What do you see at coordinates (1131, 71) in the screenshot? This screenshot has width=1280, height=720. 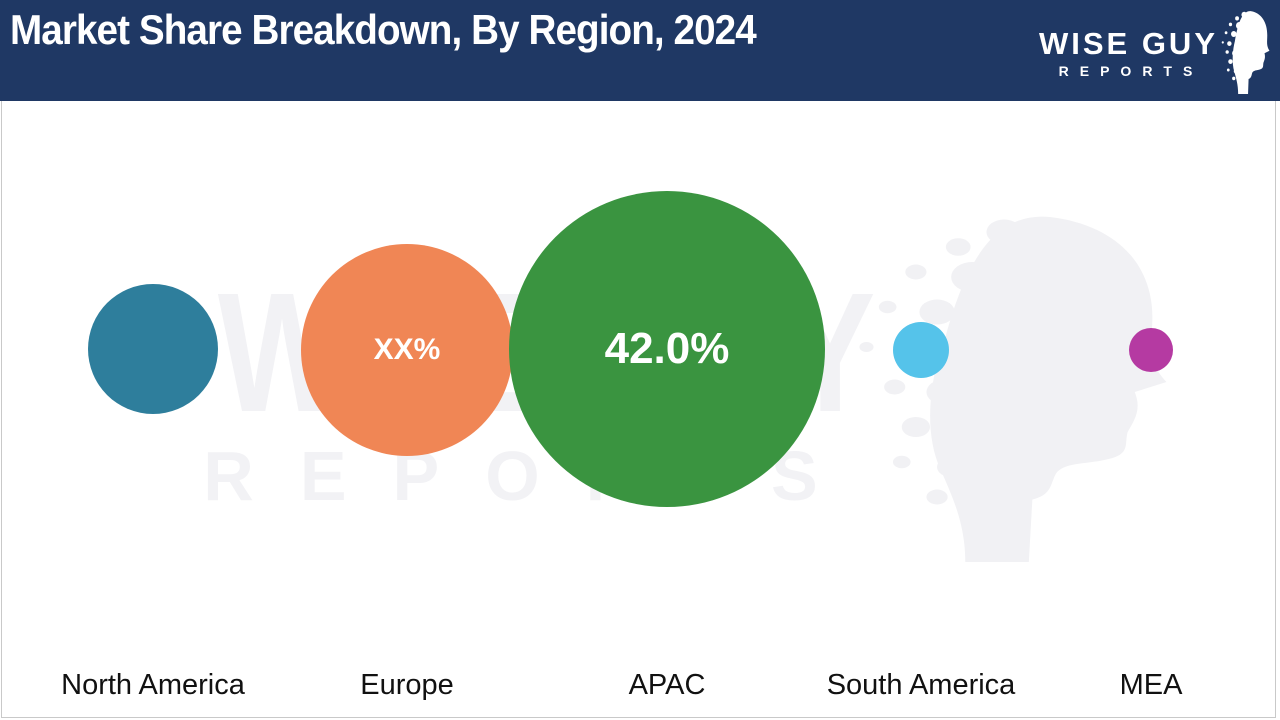 I see `logo-tagline: REPORTS` at bounding box center [1131, 71].